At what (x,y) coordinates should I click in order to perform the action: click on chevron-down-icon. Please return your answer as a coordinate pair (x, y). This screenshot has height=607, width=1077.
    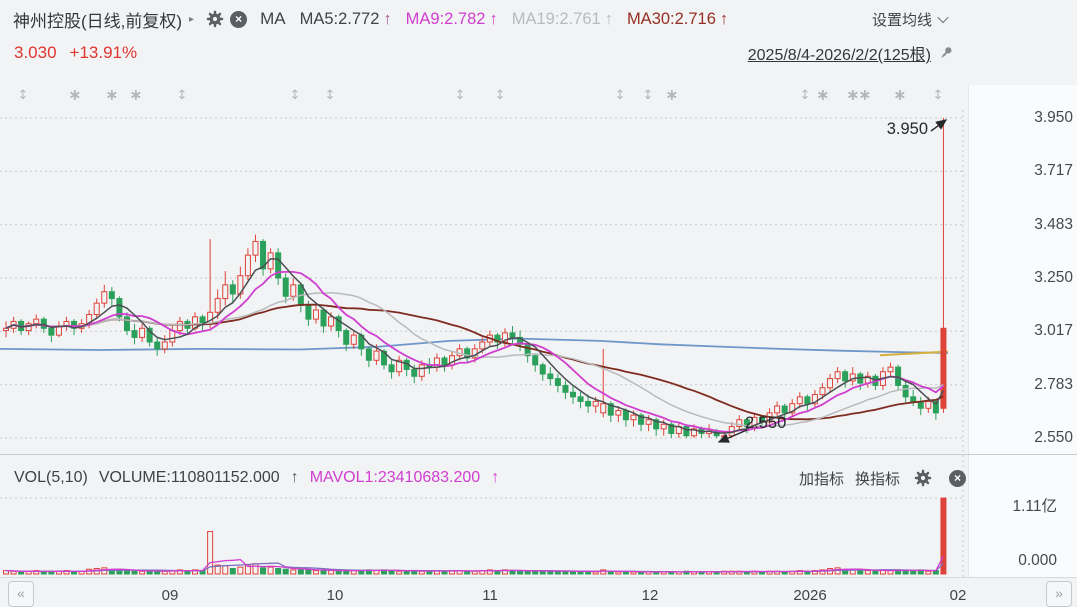
    Looking at the image, I should click on (943, 17).